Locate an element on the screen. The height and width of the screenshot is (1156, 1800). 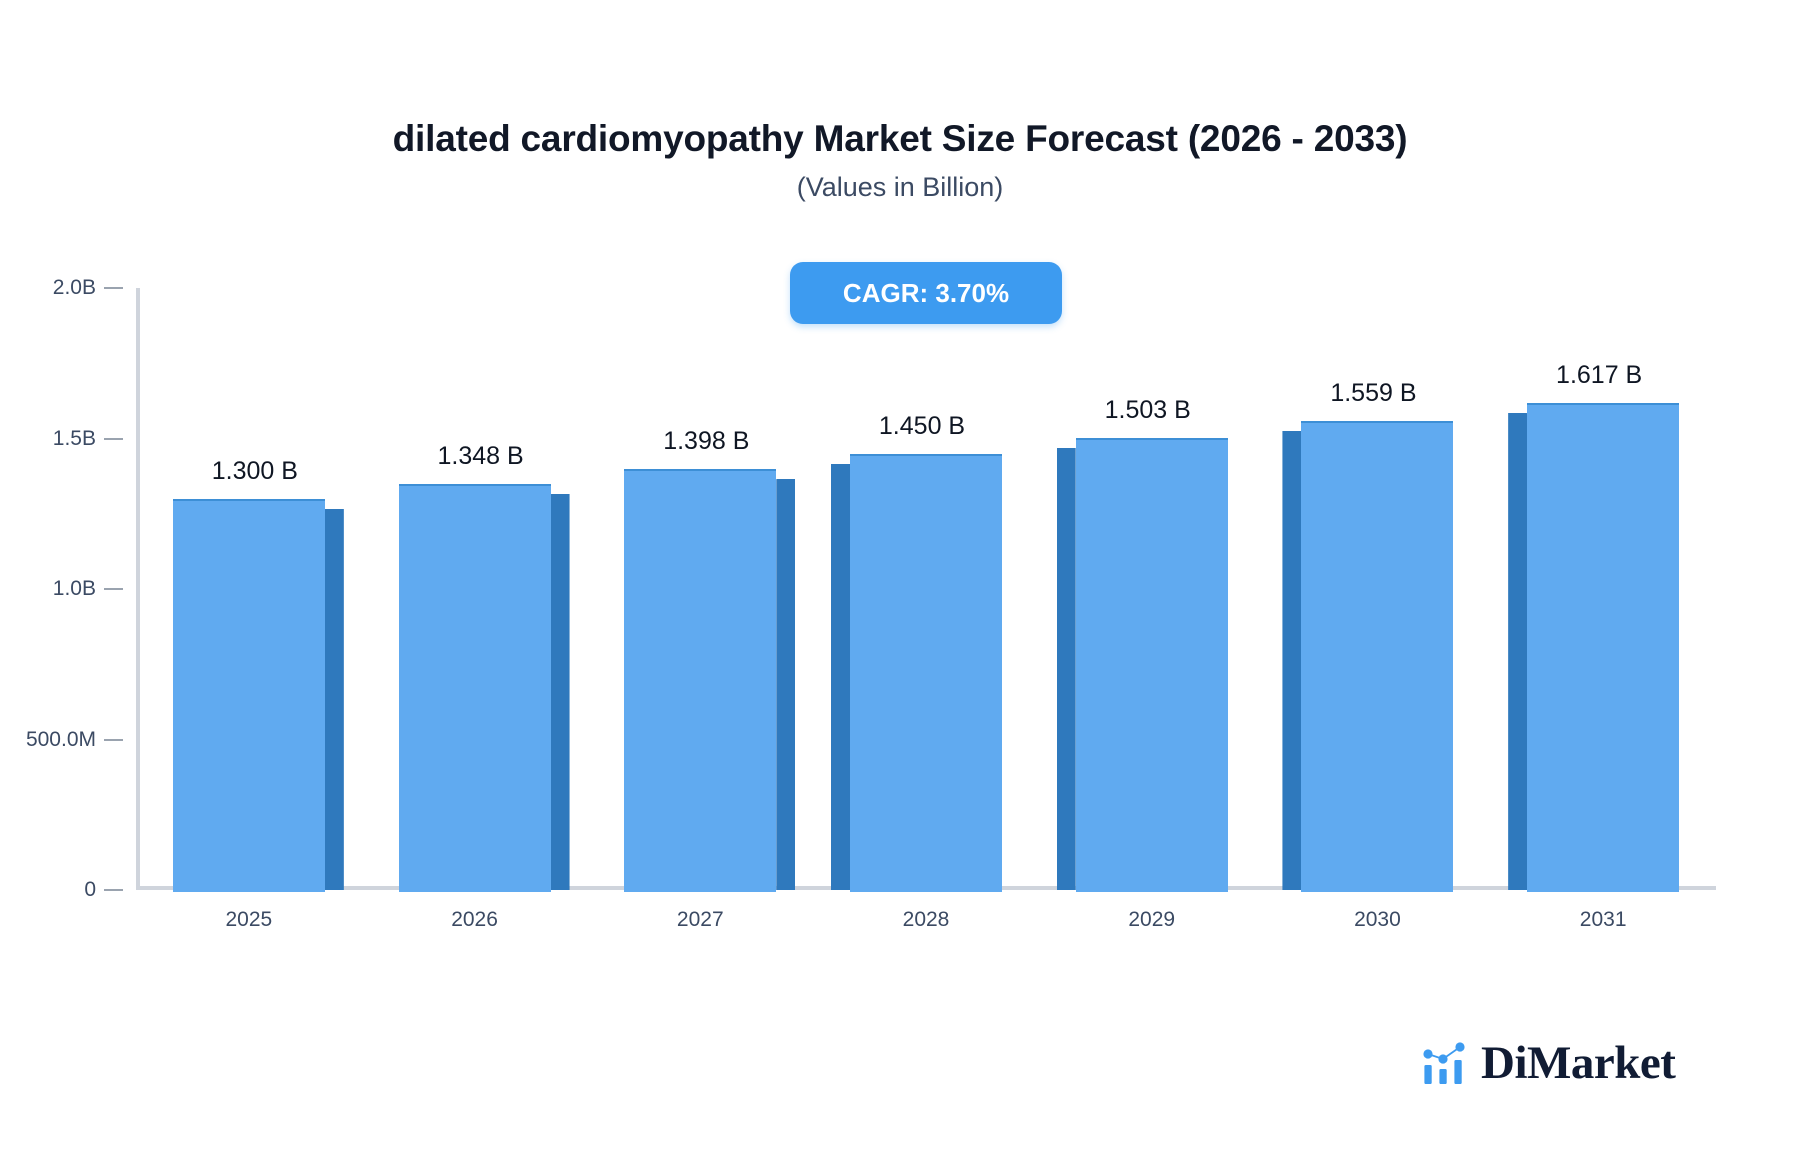
x-tick-label: 2029 is located at coordinates (1152, 919).